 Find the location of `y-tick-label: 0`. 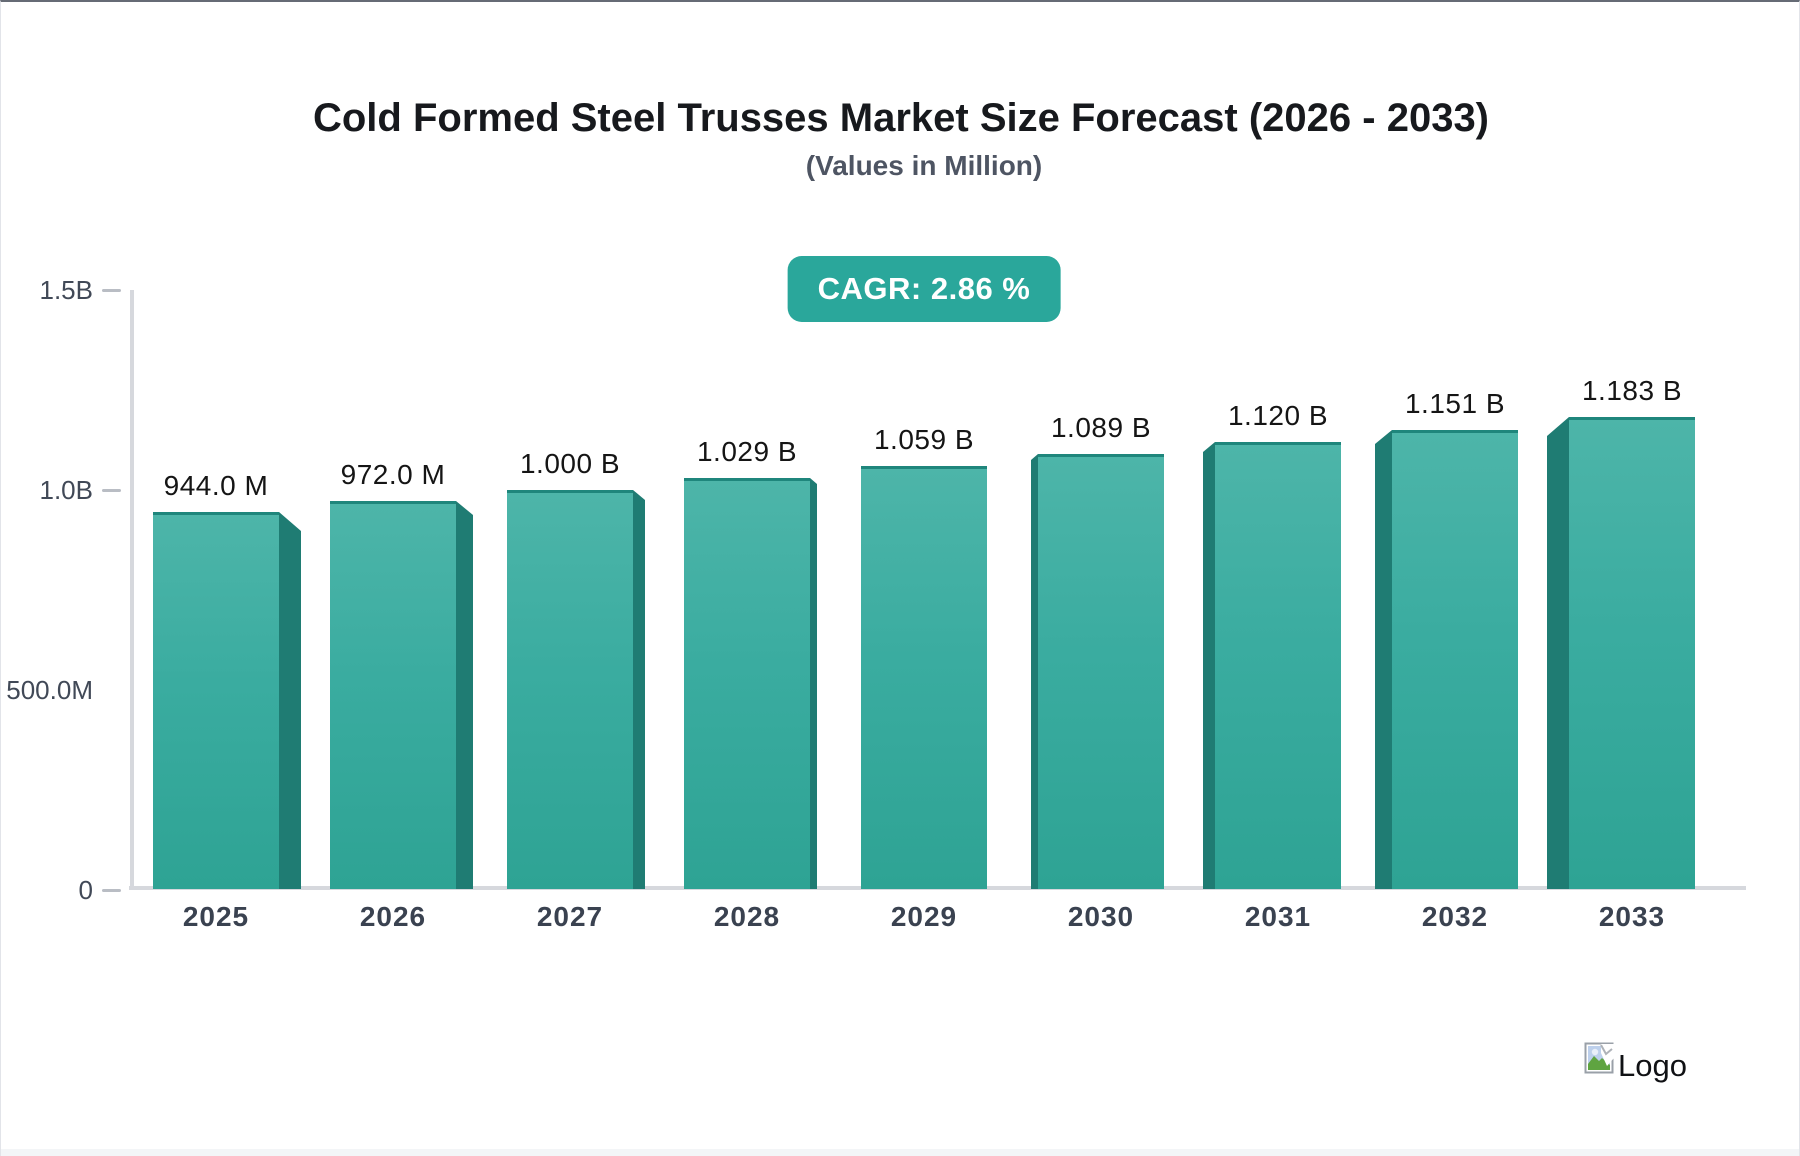

y-tick-label: 0 is located at coordinates (85, 890).